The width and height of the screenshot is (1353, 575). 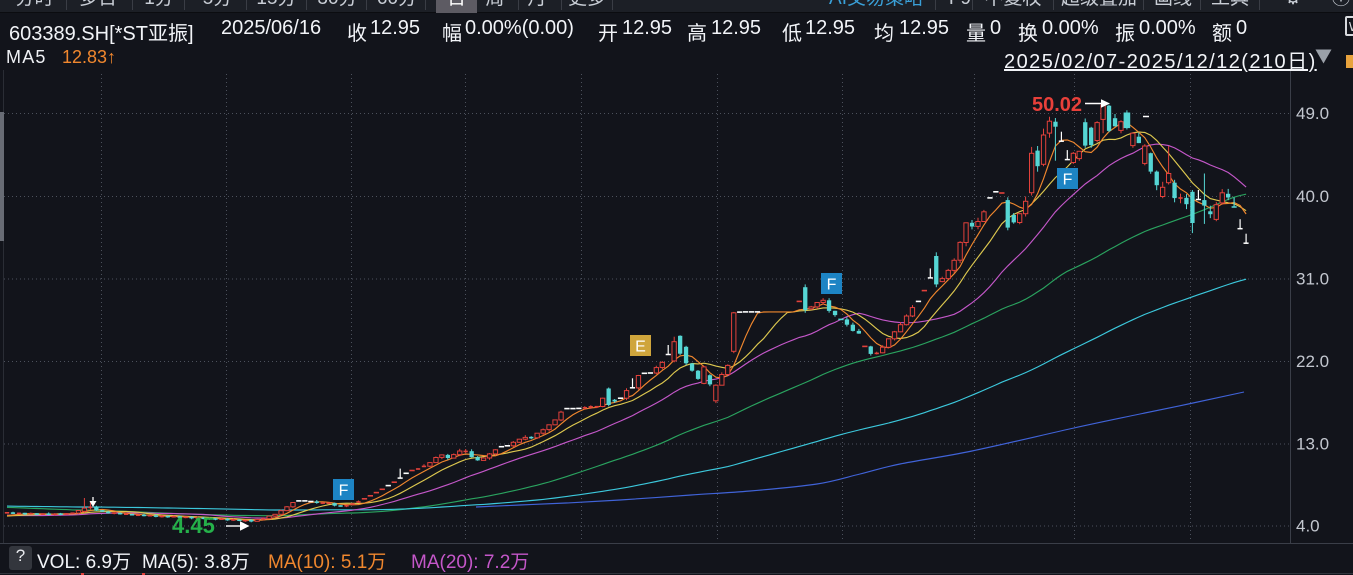 I want to click on svg-text: 50.02, so click(x=1057, y=105).